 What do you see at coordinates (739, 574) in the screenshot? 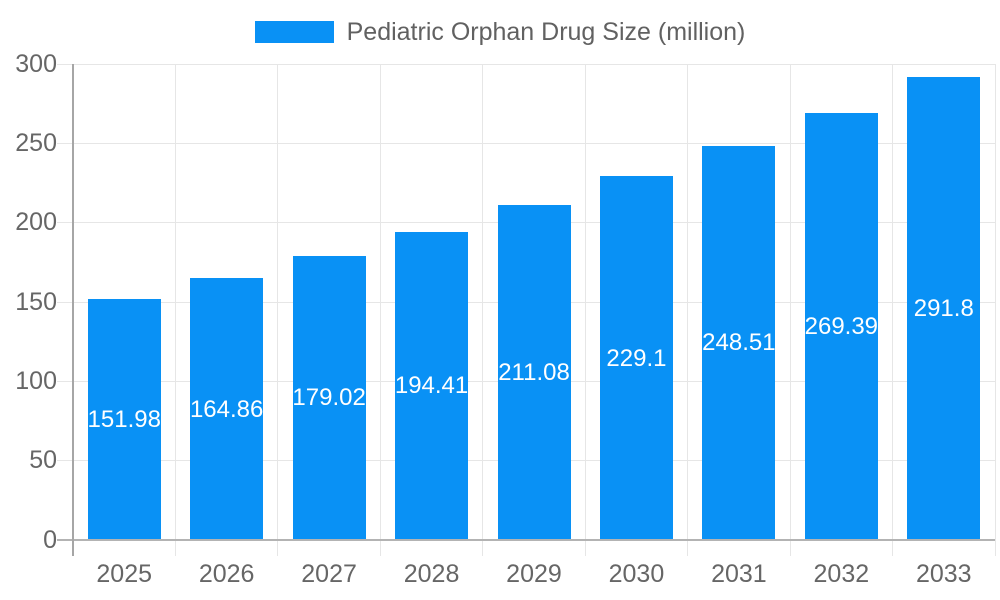
I see `x-axis-category-label: 2031` at bounding box center [739, 574].